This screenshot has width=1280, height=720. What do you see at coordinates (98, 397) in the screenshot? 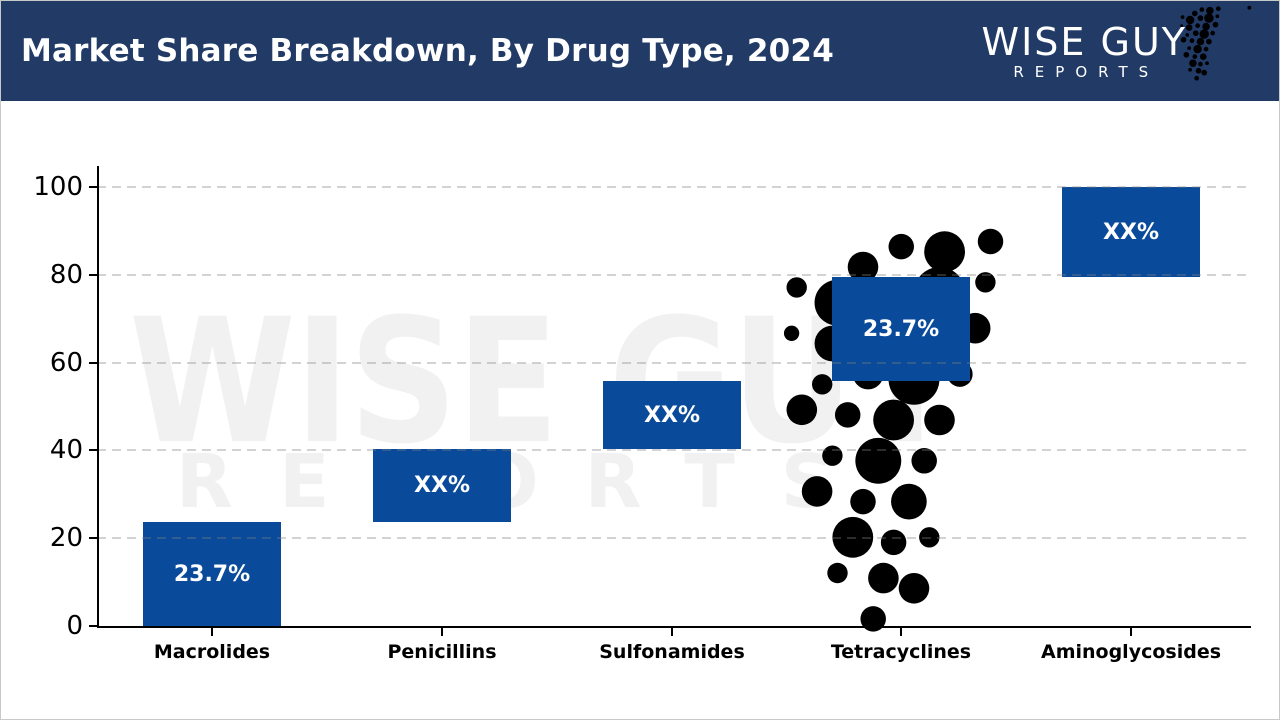
I see `y-axis-line` at bounding box center [98, 397].